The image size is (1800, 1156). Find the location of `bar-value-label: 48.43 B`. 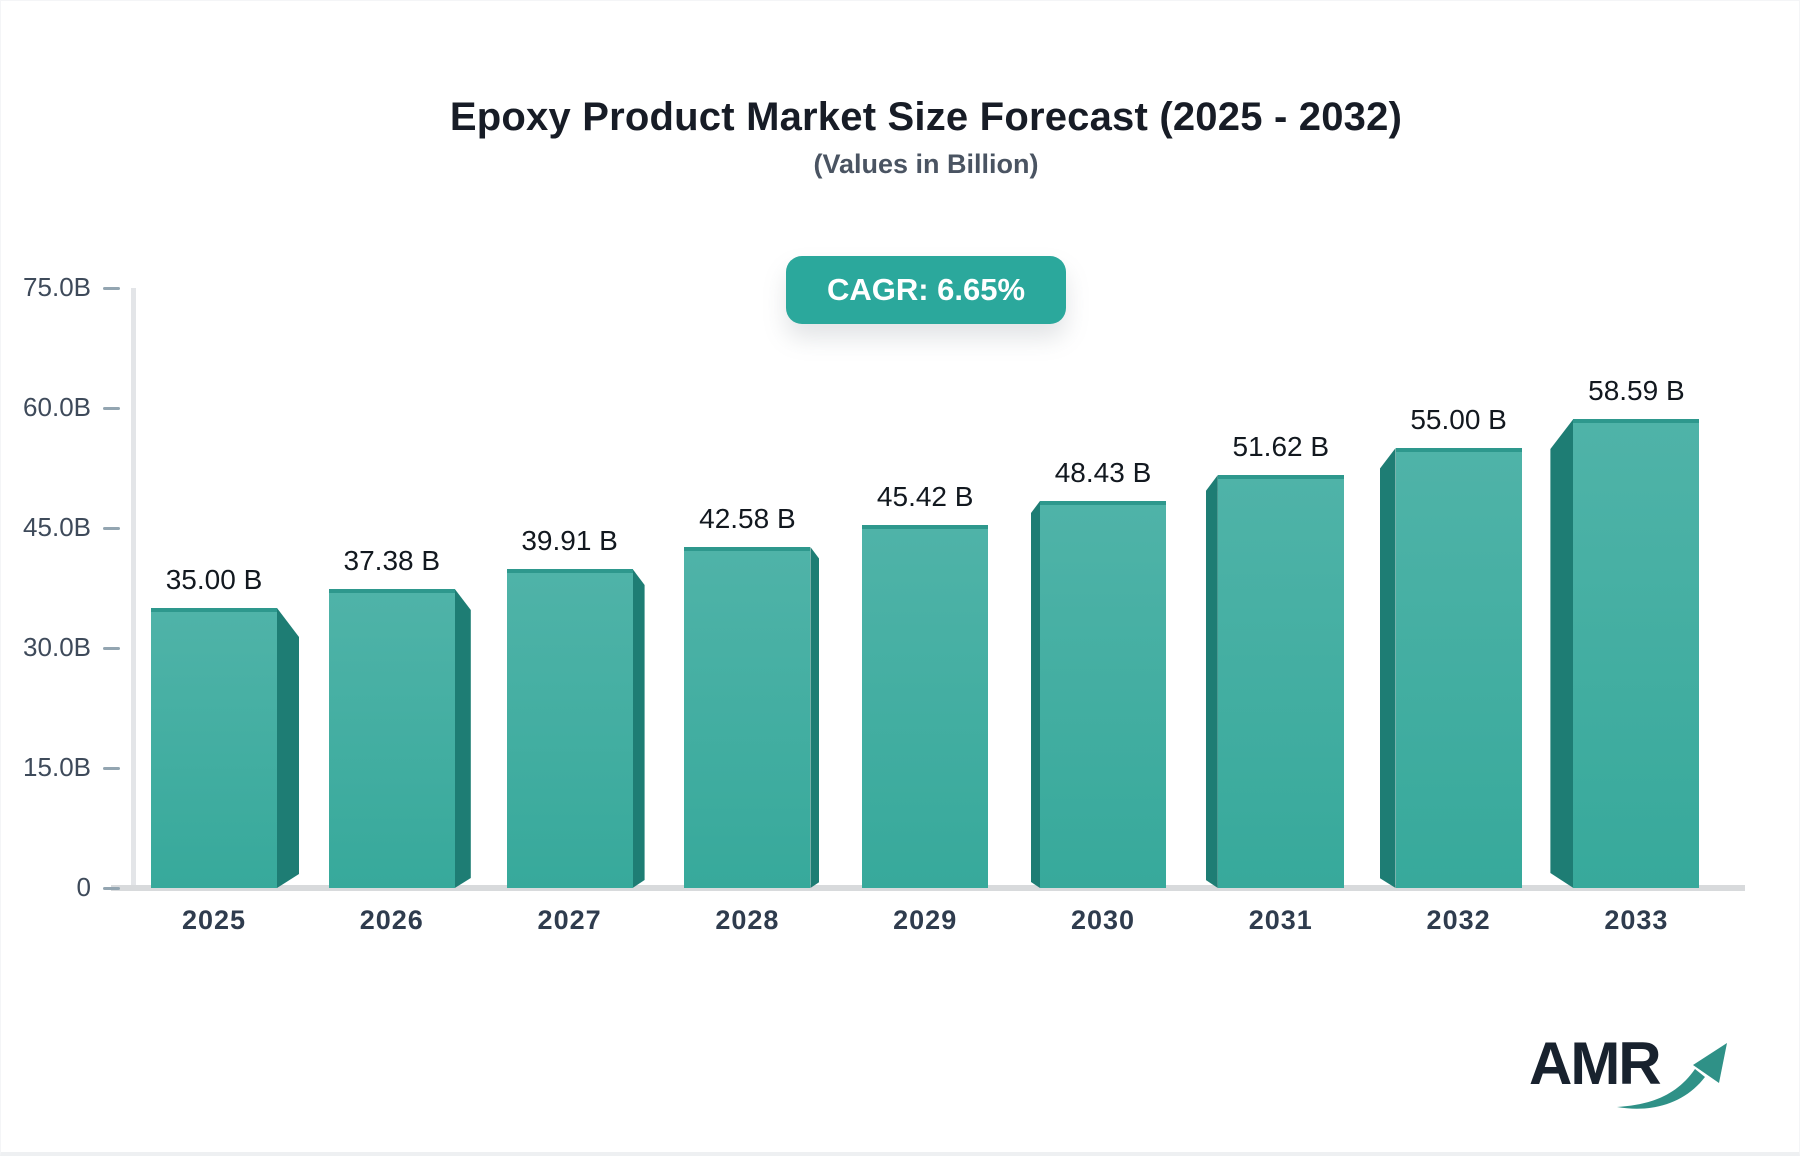

bar-value-label: 48.43 B is located at coordinates (1103, 472).